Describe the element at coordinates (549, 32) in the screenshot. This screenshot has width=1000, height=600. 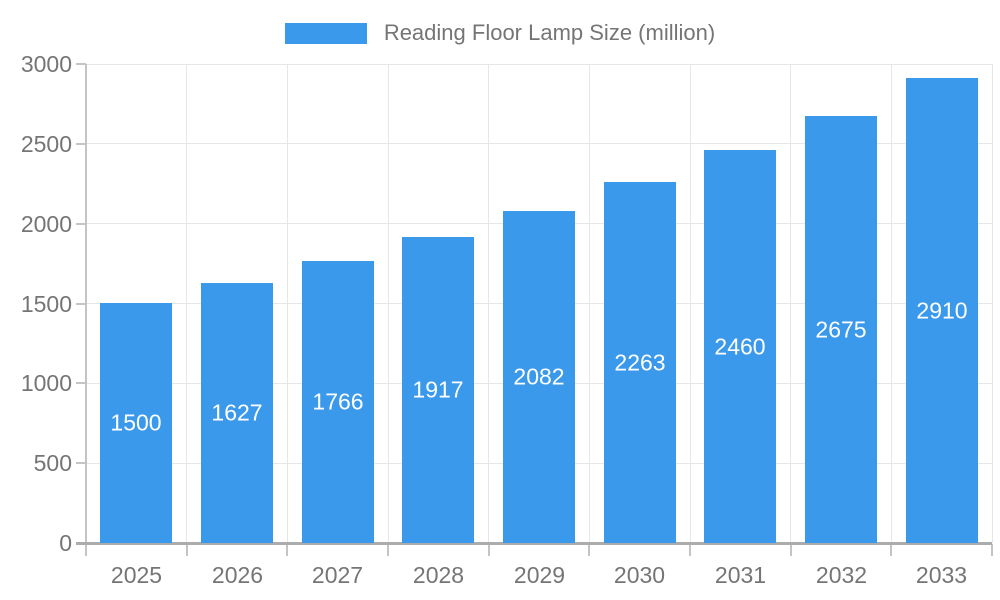
I see `legend-label: Reading Floor Lamp Size (million)` at that location.